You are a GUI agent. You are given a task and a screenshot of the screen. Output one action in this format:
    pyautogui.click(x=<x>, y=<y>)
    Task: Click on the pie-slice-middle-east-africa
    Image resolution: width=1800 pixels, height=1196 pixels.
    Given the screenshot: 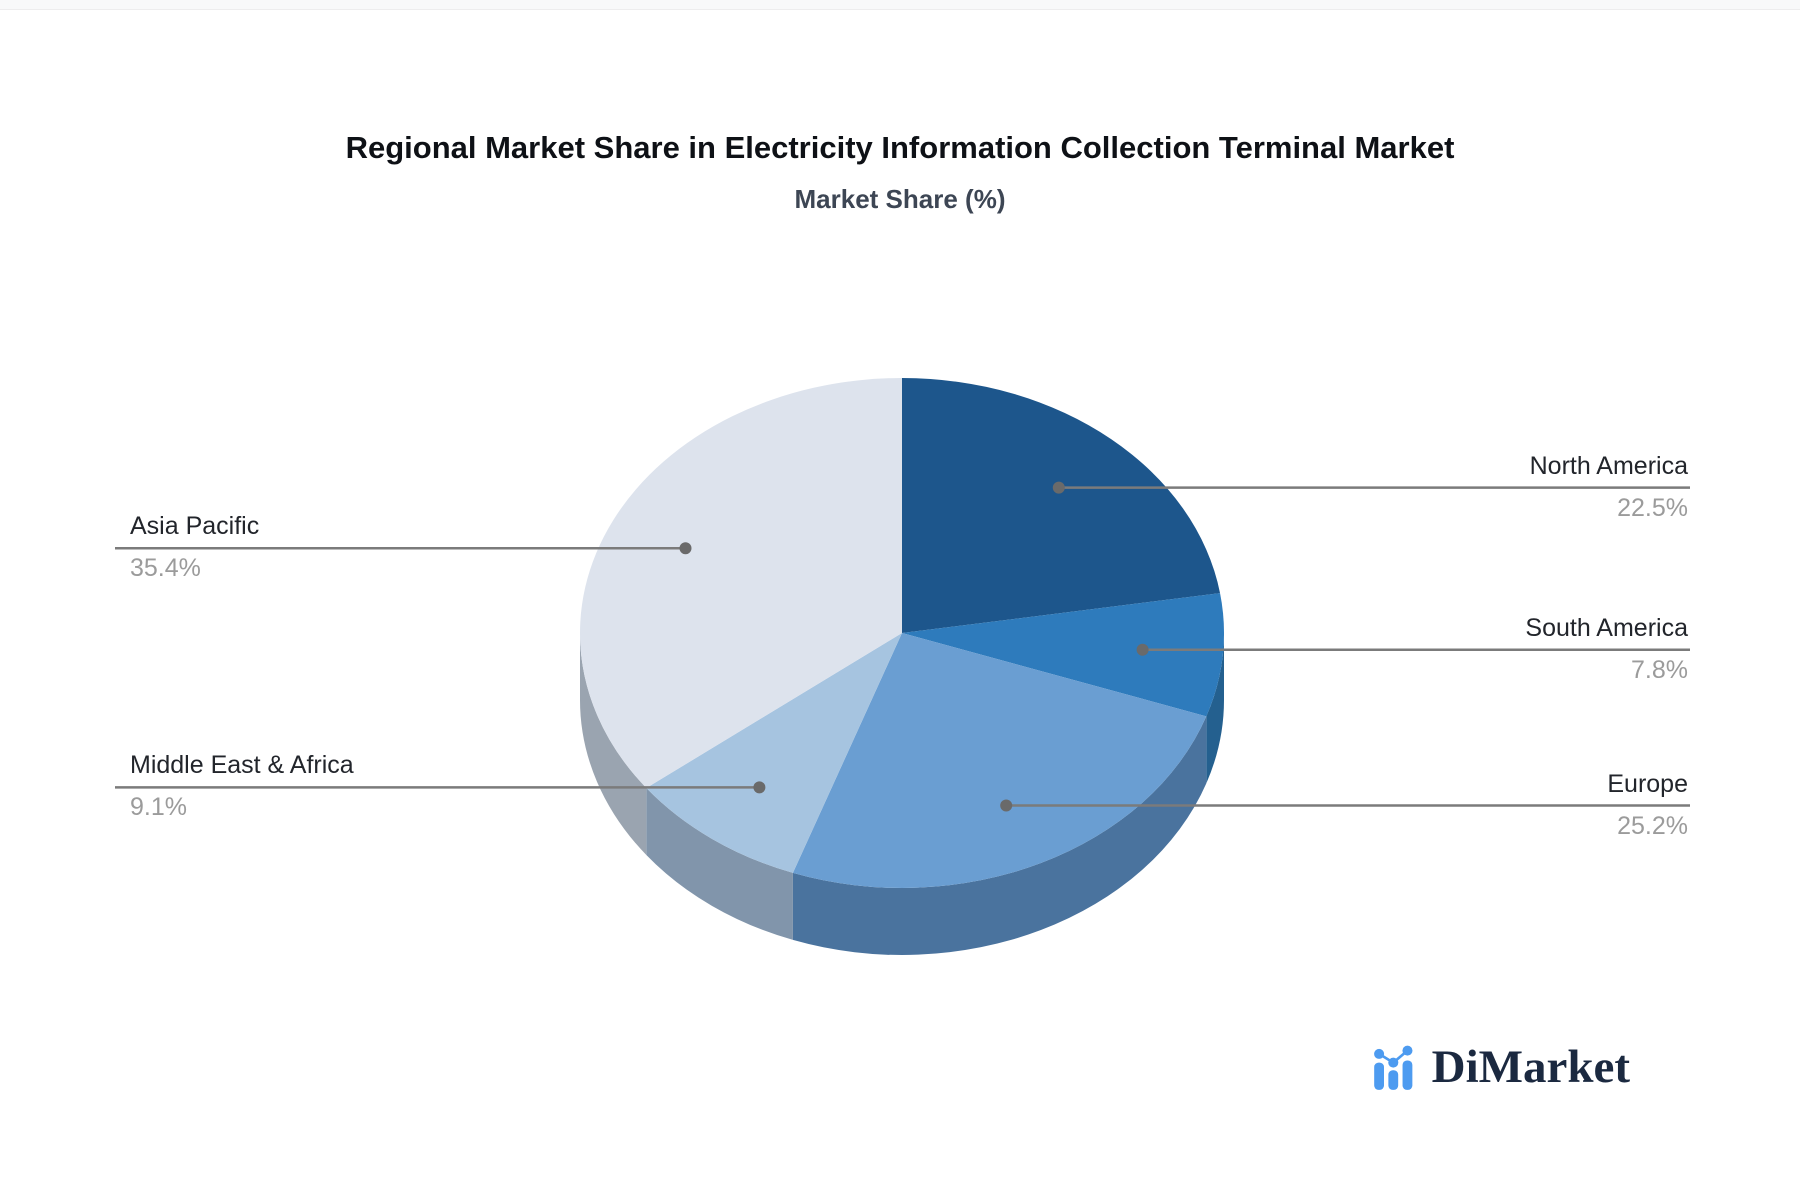 What is the action you would take?
    pyautogui.click(x=774, y=753)
    